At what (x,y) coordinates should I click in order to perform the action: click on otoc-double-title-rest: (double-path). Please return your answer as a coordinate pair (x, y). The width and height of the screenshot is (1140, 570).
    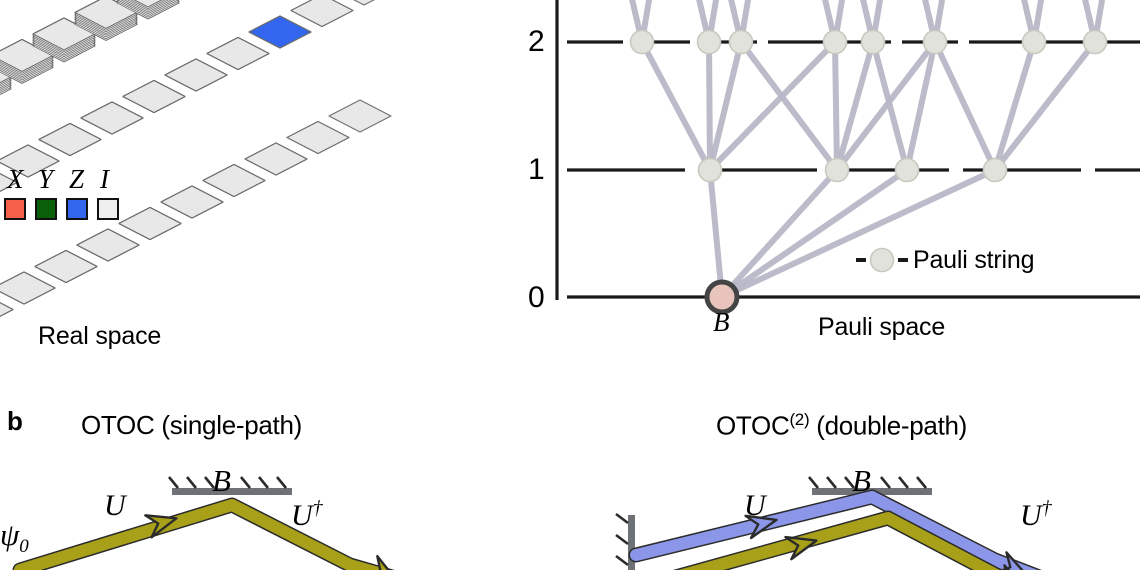
    Looking at the image, I should click on (888, 425).